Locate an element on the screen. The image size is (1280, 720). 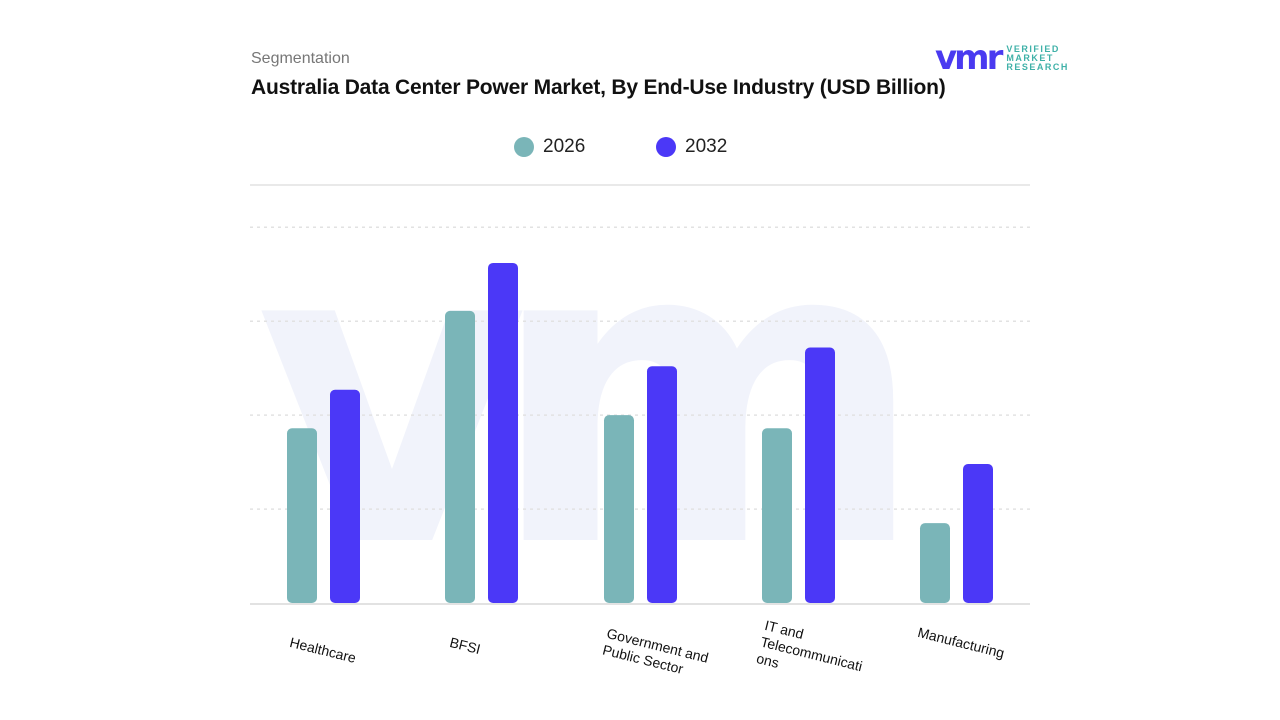
legend-item-2032: 2032 is located at coordinates (691, 147).